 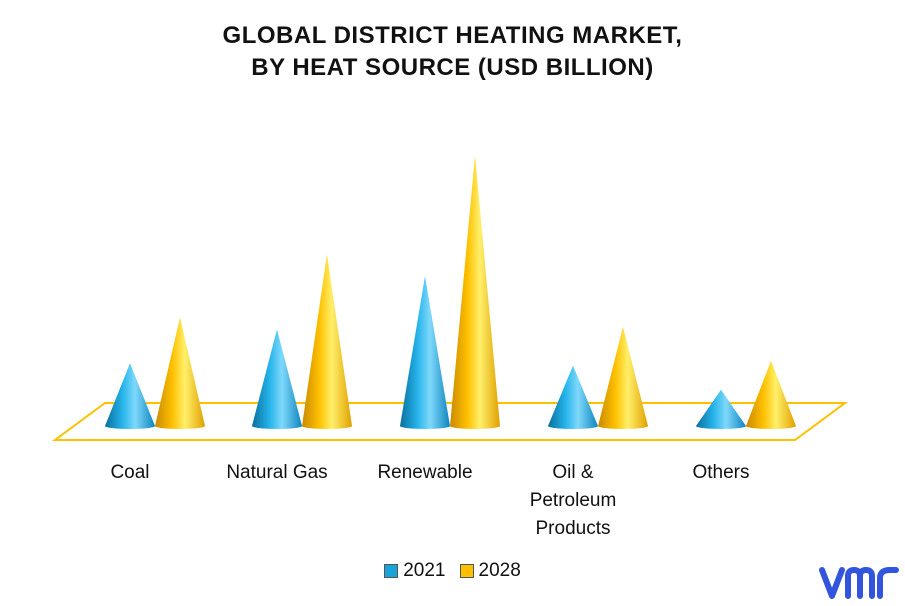 I want to click on legend-item-2021: 2021, so click(x=415, y=571).